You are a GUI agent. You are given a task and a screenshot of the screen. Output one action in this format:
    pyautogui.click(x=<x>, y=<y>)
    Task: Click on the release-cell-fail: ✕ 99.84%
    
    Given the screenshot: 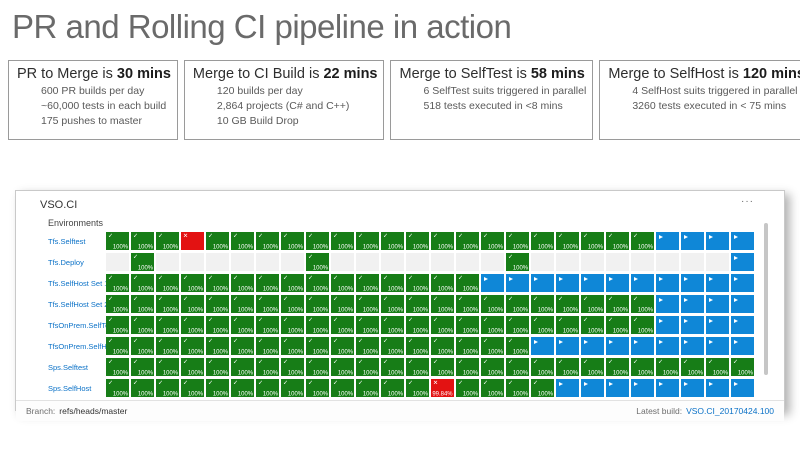 What is the action you would take?
    pyautogui.click(x=442, y=388)
    